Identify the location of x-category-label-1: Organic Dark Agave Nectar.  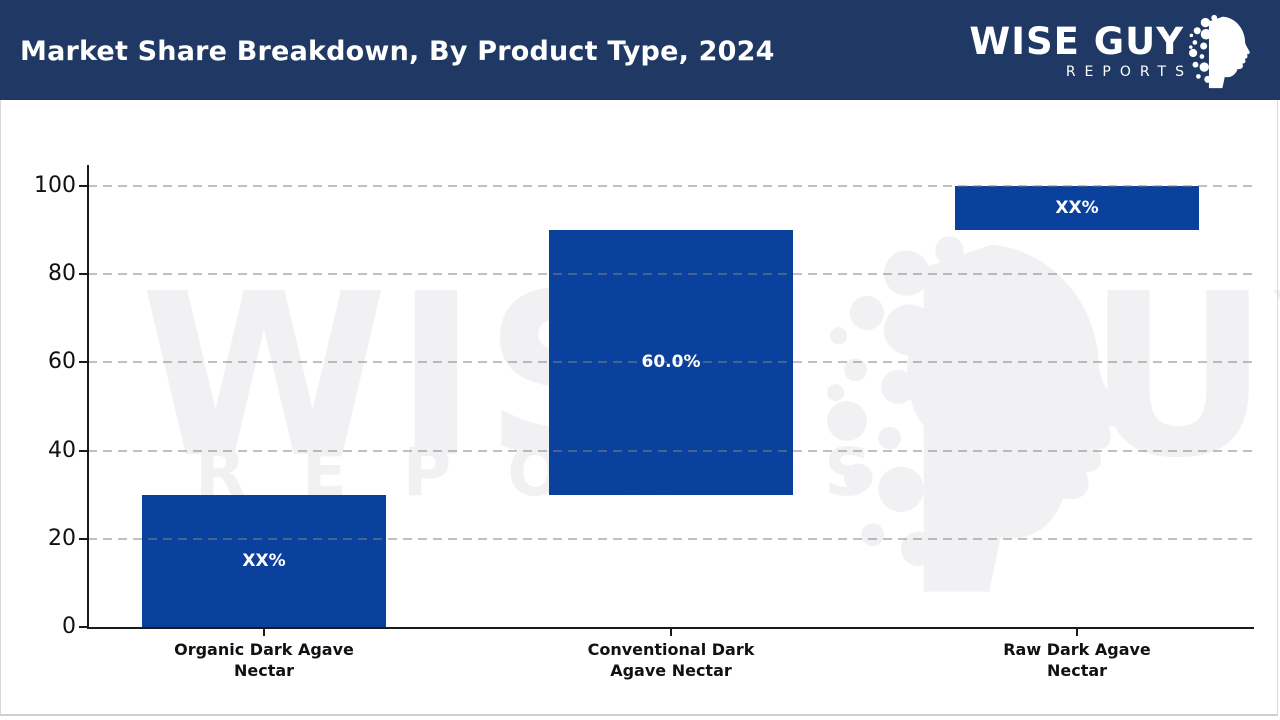
(264, 660).